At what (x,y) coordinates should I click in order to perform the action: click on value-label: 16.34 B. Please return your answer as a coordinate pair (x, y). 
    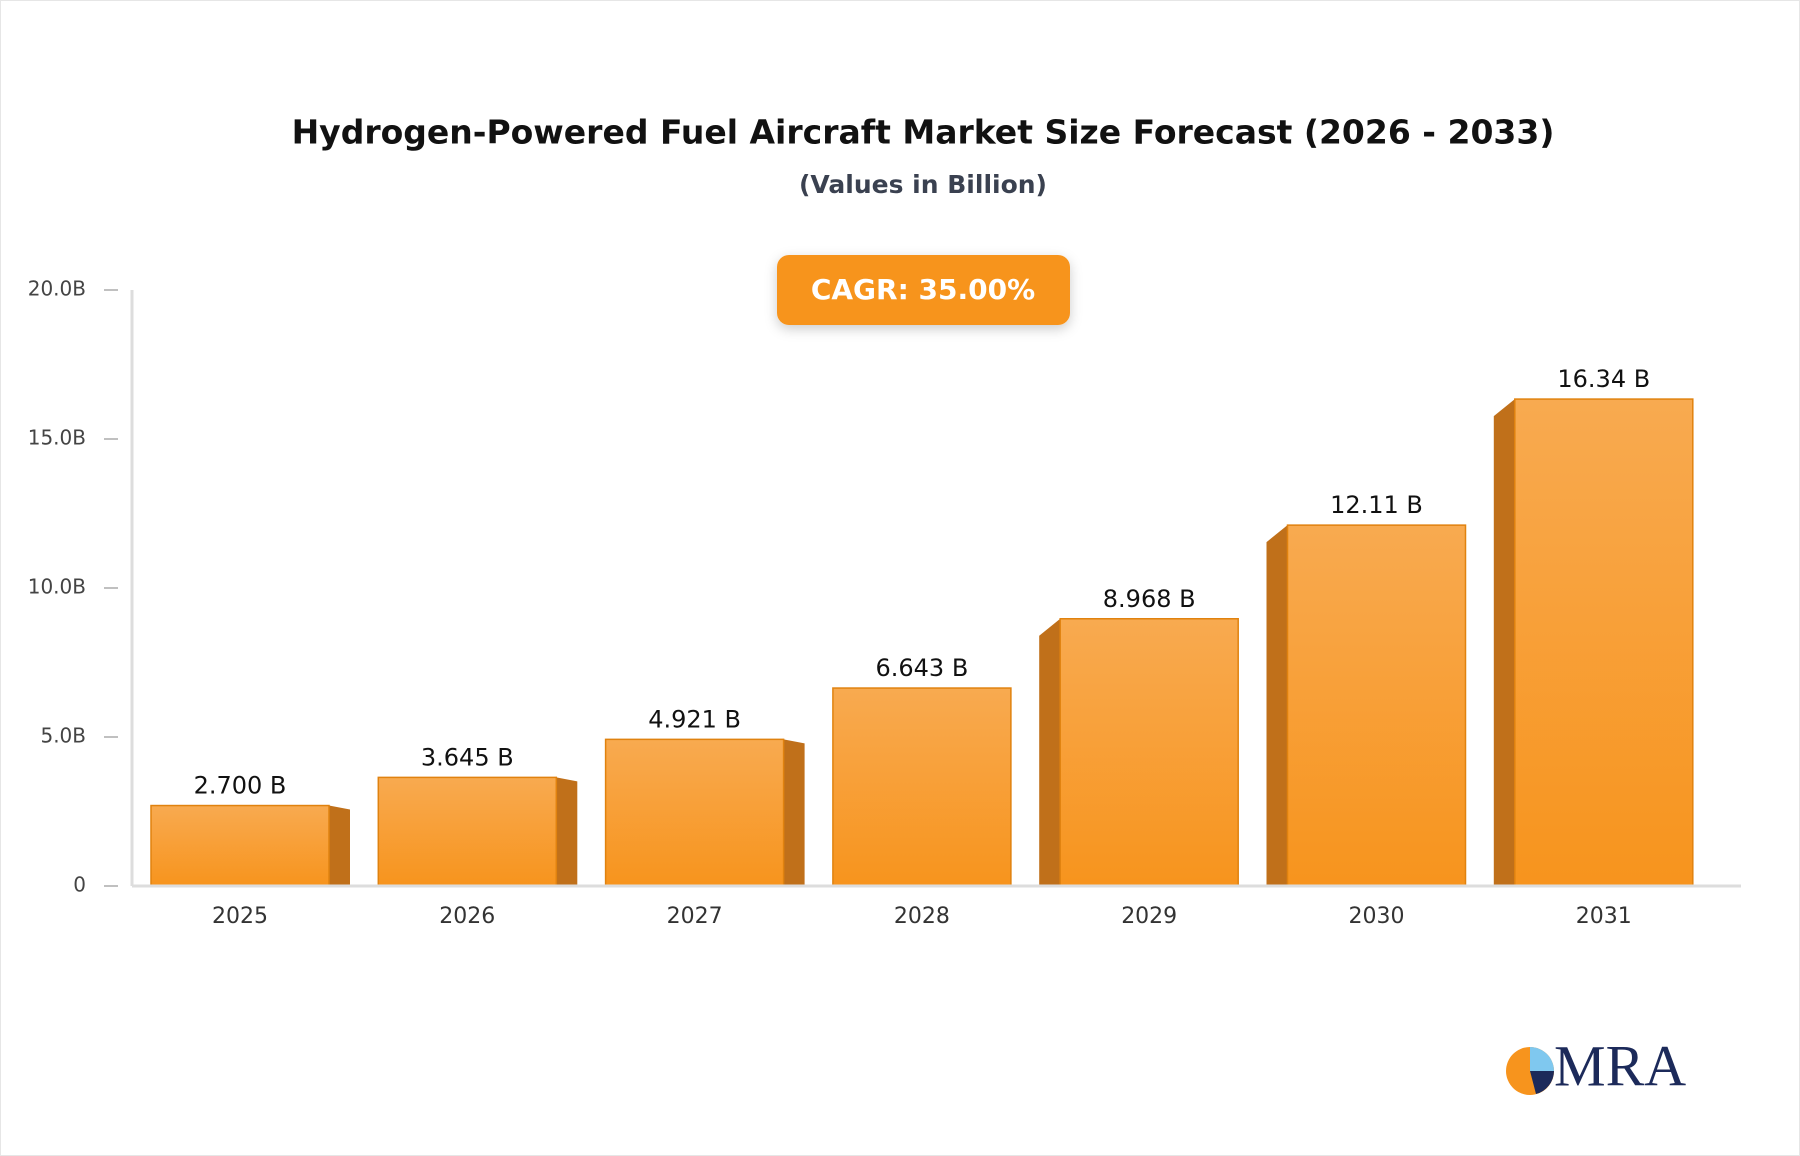
    Looking at the image, I should click on (1603, 379).